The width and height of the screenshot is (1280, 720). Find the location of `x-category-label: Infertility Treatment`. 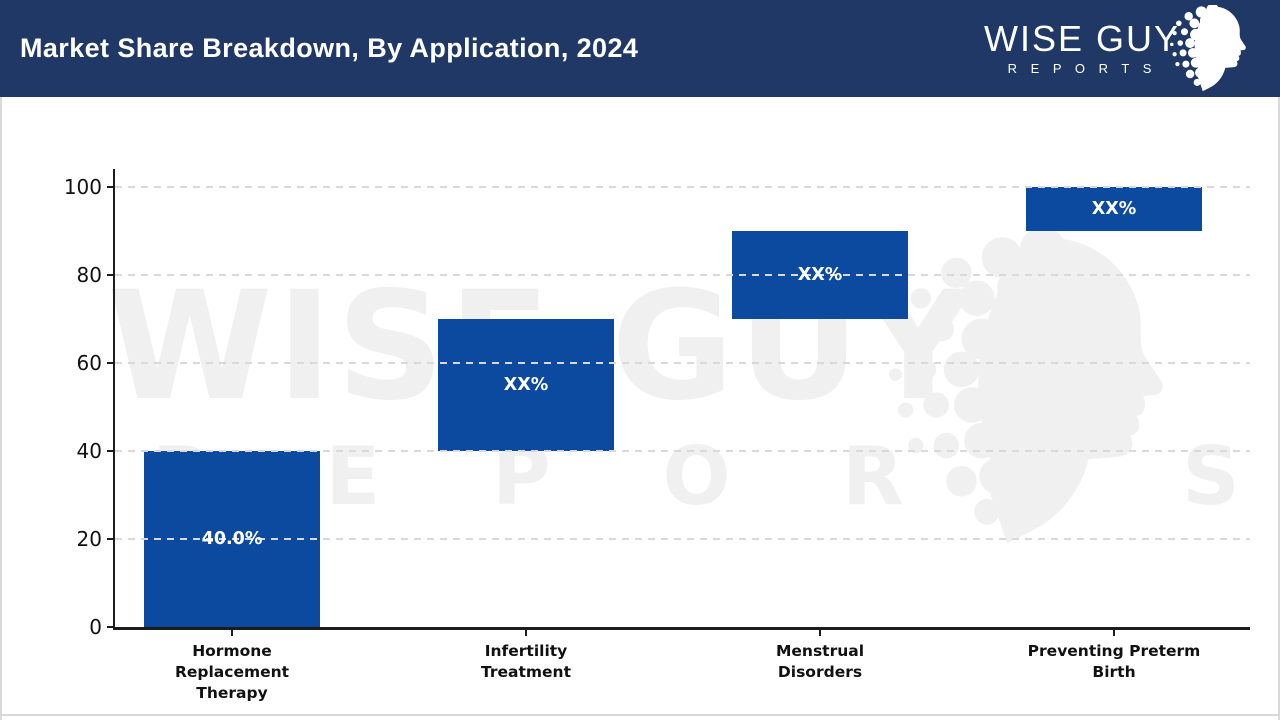

x-category-label: Infertility Treatment is located at coordinates (526, 662).